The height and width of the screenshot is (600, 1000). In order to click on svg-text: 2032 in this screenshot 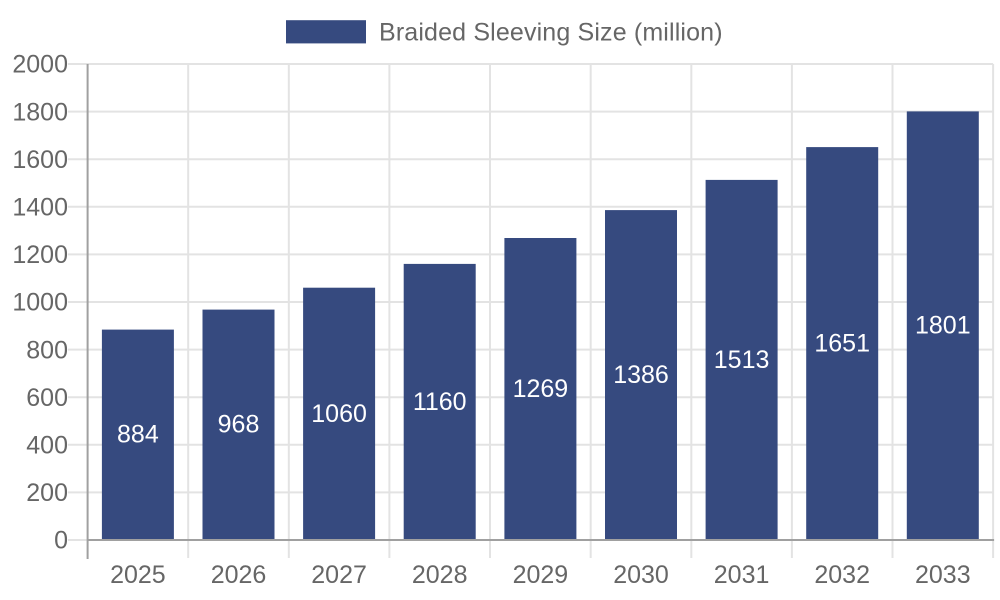, I will do `click(842, 575)`.